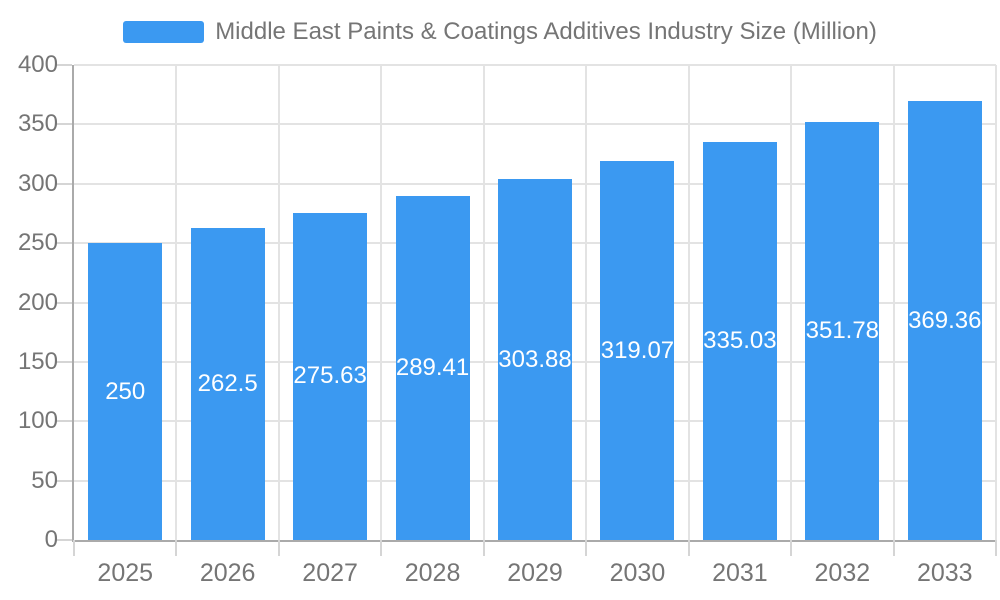  What do you see at coordinates (125, 573) in the screenshot?
I see `x-tick-label: 2025` at bounding box center [125, 573].